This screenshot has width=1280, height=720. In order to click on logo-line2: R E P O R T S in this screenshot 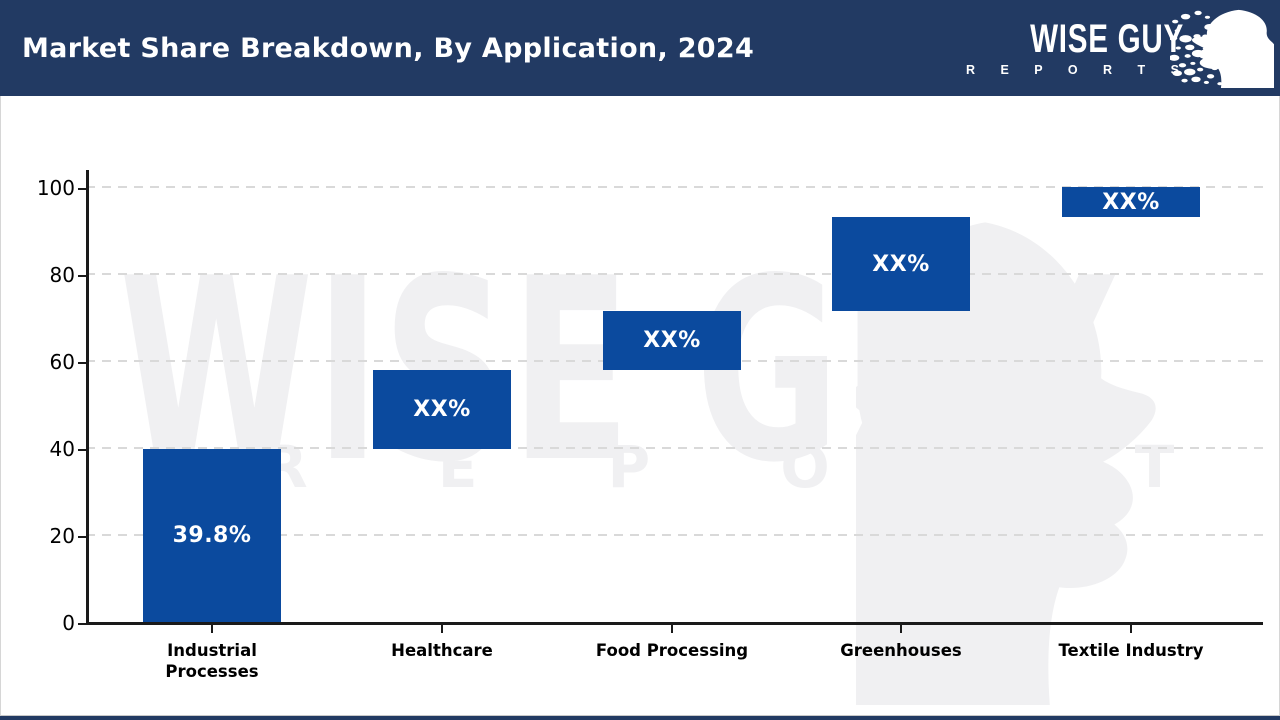, I will do `click(1077, 70)`.